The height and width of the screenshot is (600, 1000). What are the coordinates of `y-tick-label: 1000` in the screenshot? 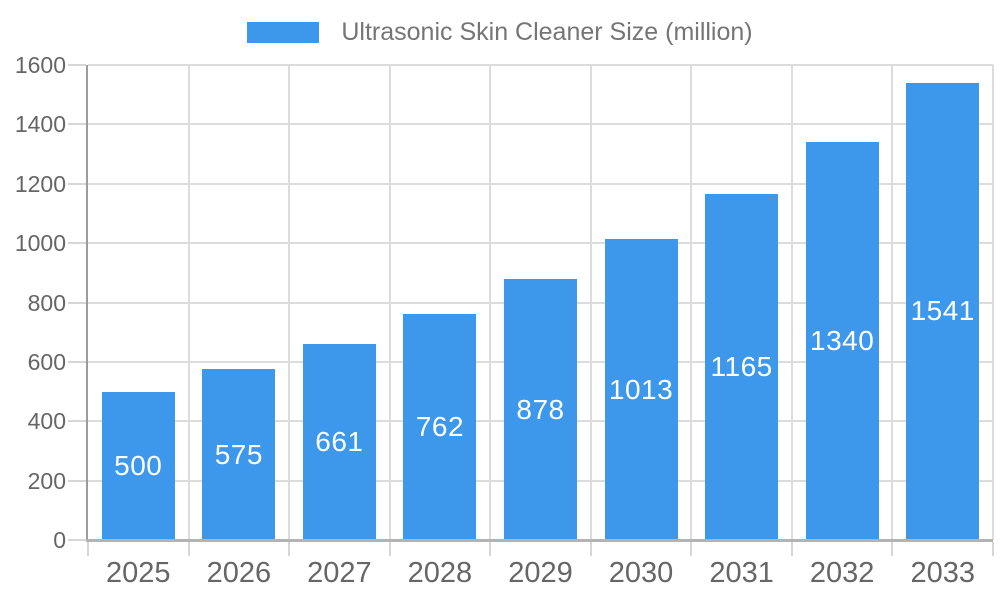 It's located at (40, 243).